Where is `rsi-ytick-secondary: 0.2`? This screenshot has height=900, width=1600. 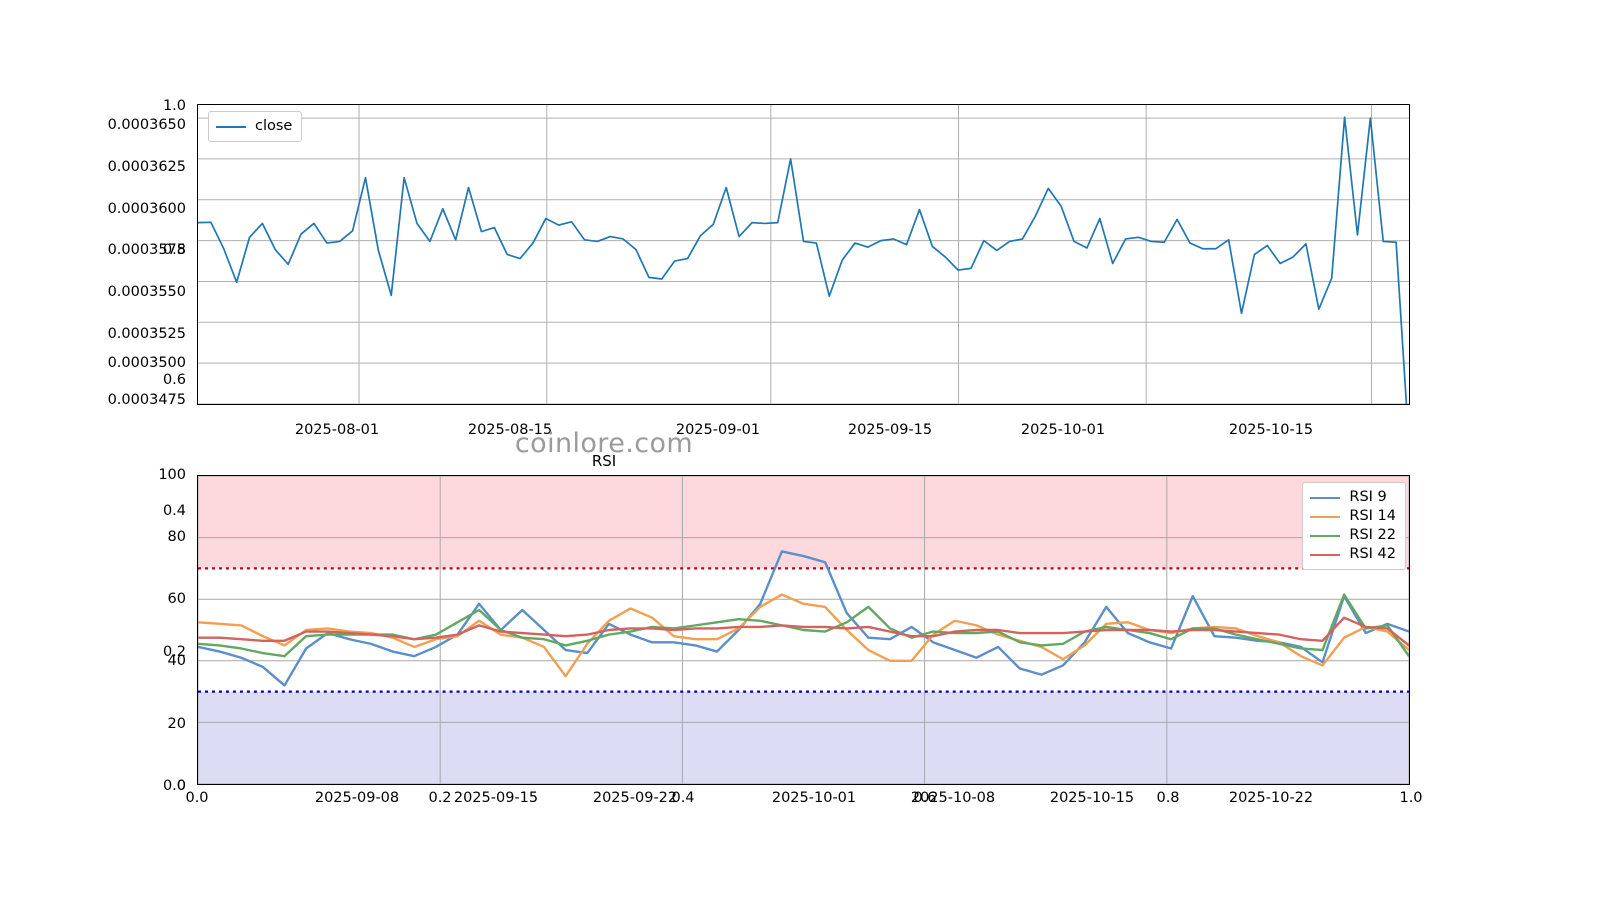
rsi-ytick-secondary: 0.2 is located at coordinates (174, 652).